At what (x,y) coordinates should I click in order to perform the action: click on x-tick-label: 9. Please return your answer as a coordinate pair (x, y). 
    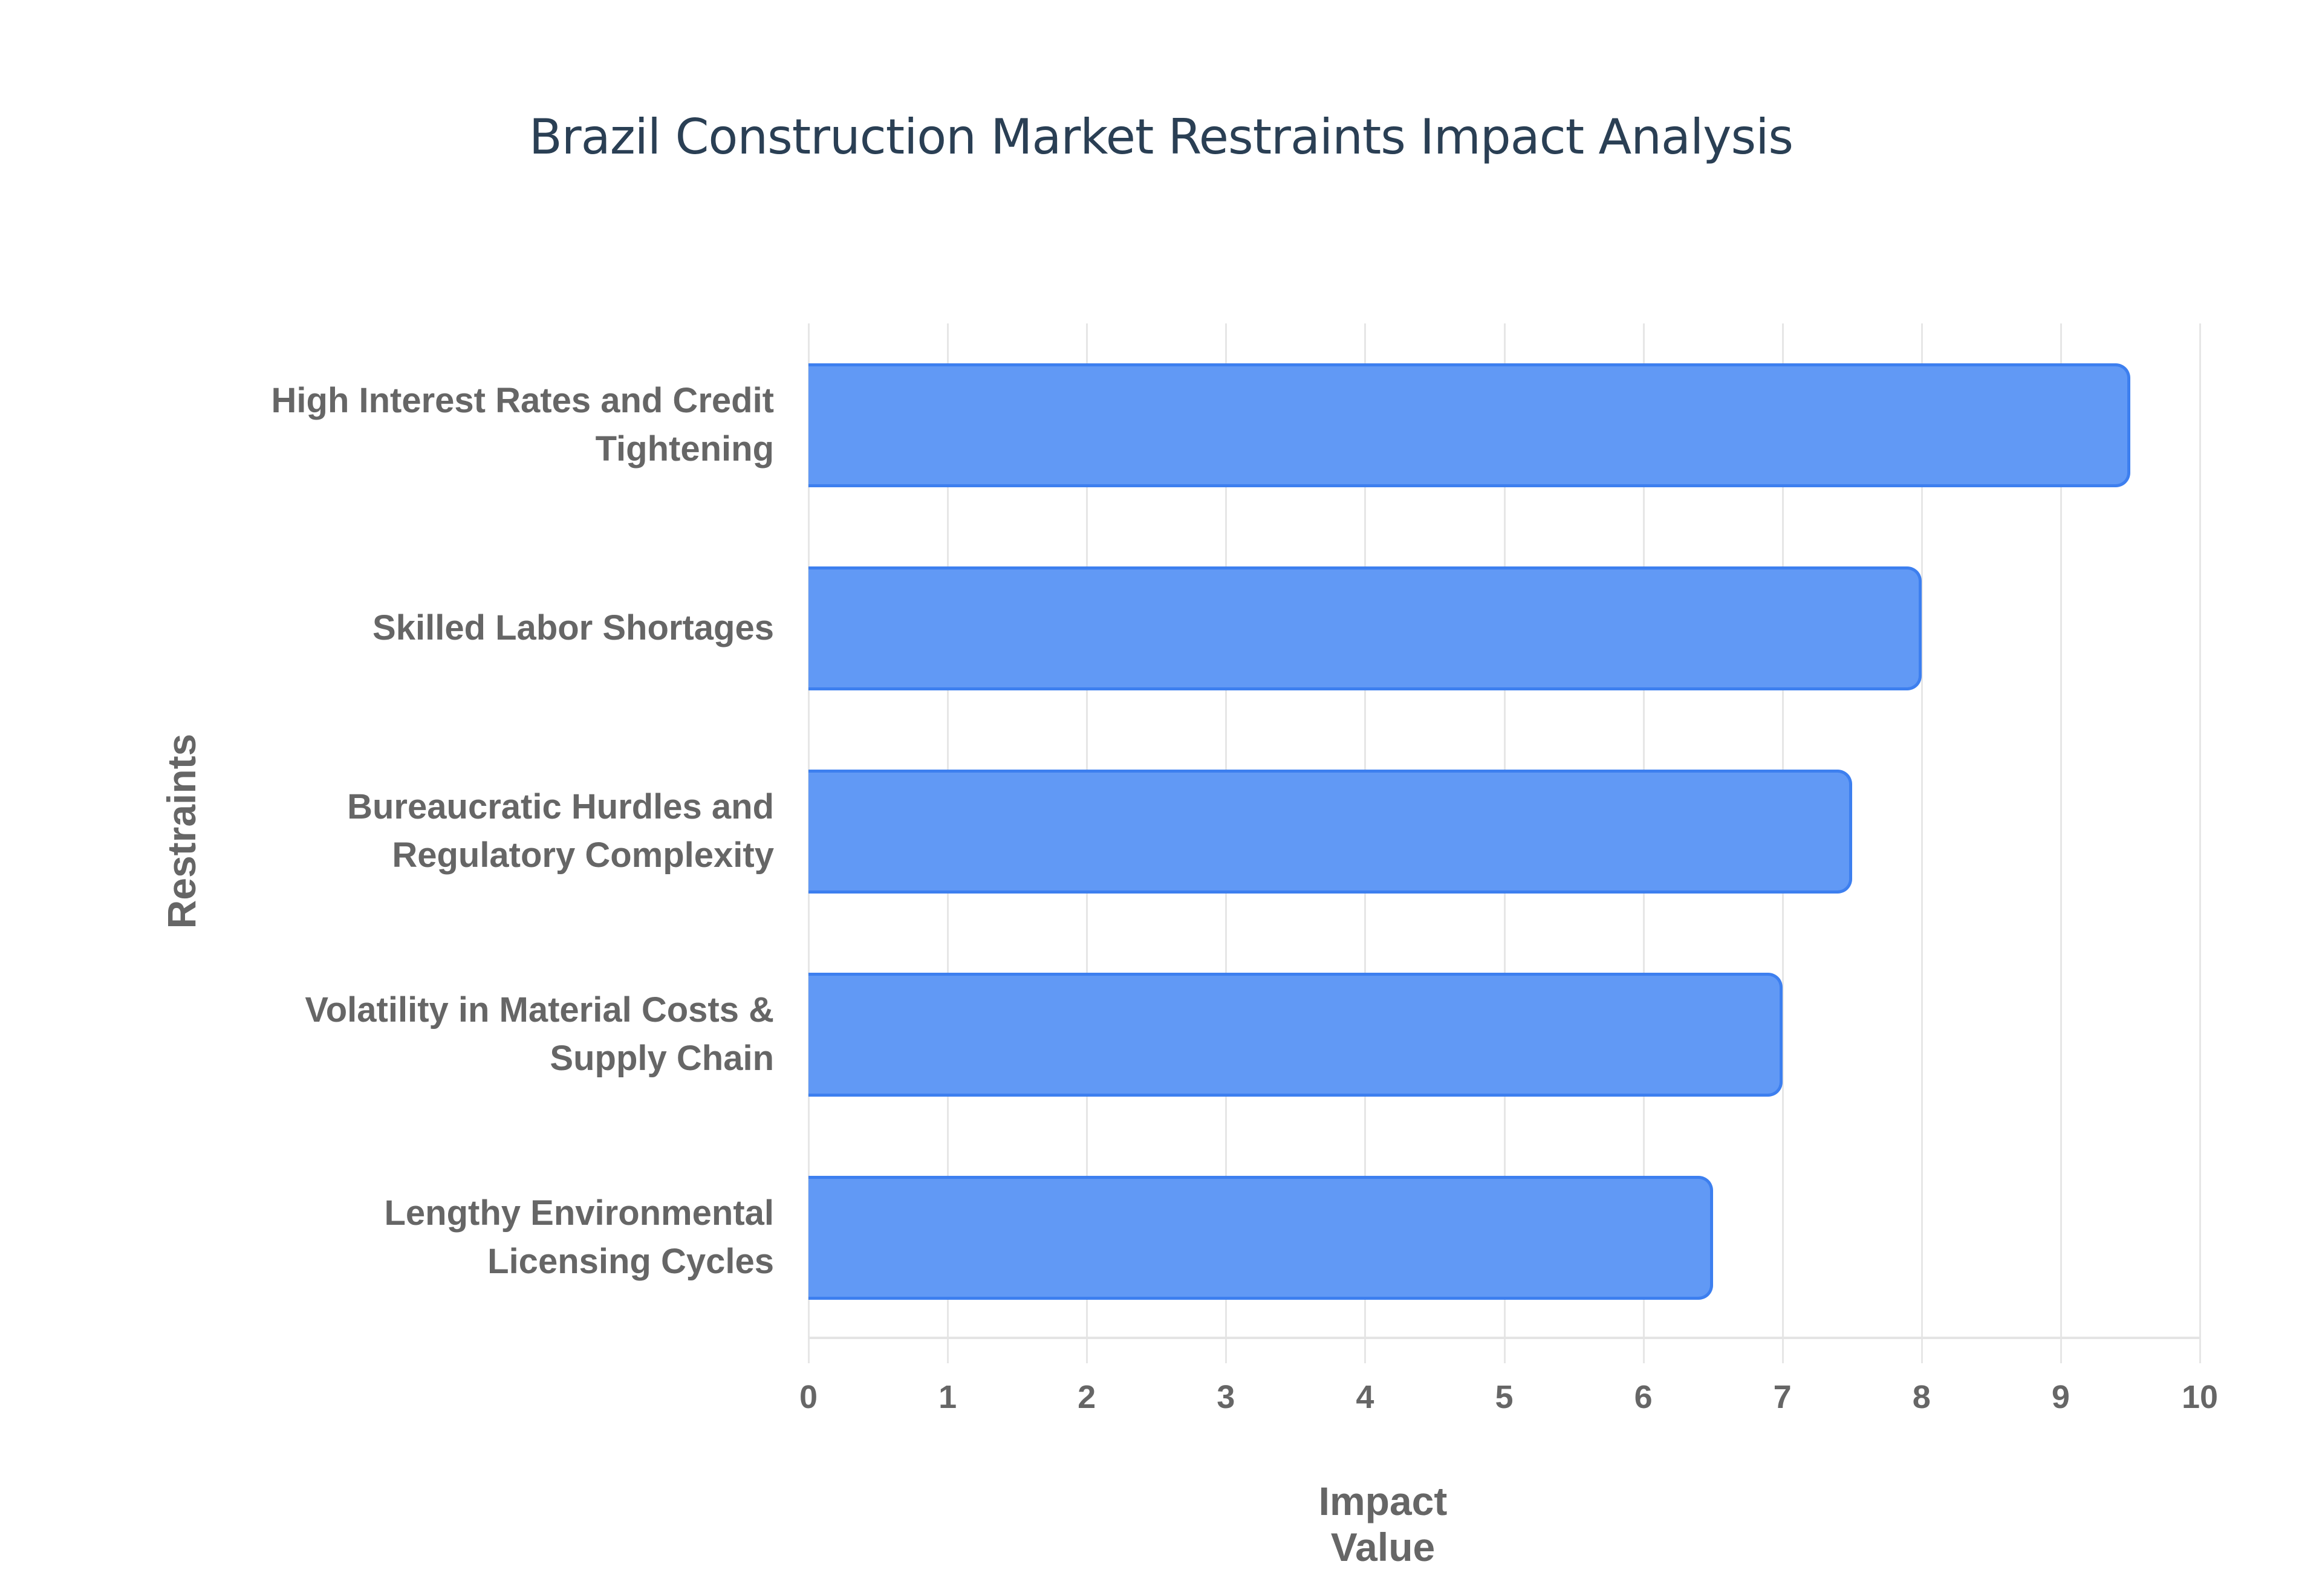
    Looking at the image, I should click on (2060, 1397).